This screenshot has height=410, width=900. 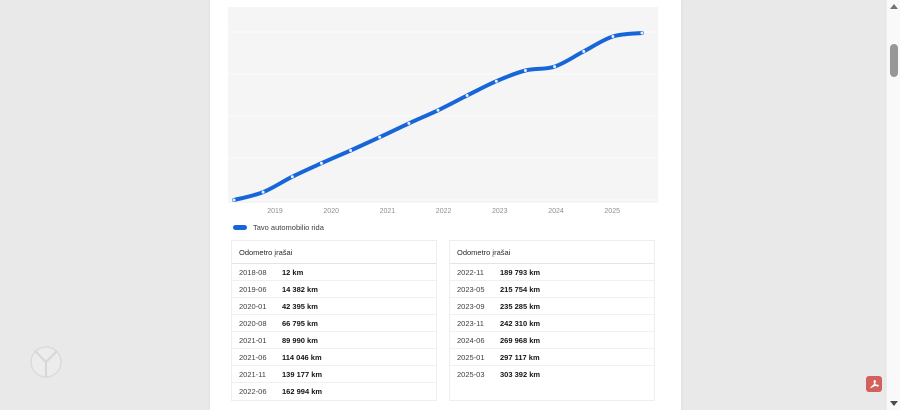 What do you see at coordinates (300, 289) in the screenshot?
I see `row-odometer-value: 14 382 km` at bounding box center [300, 289].